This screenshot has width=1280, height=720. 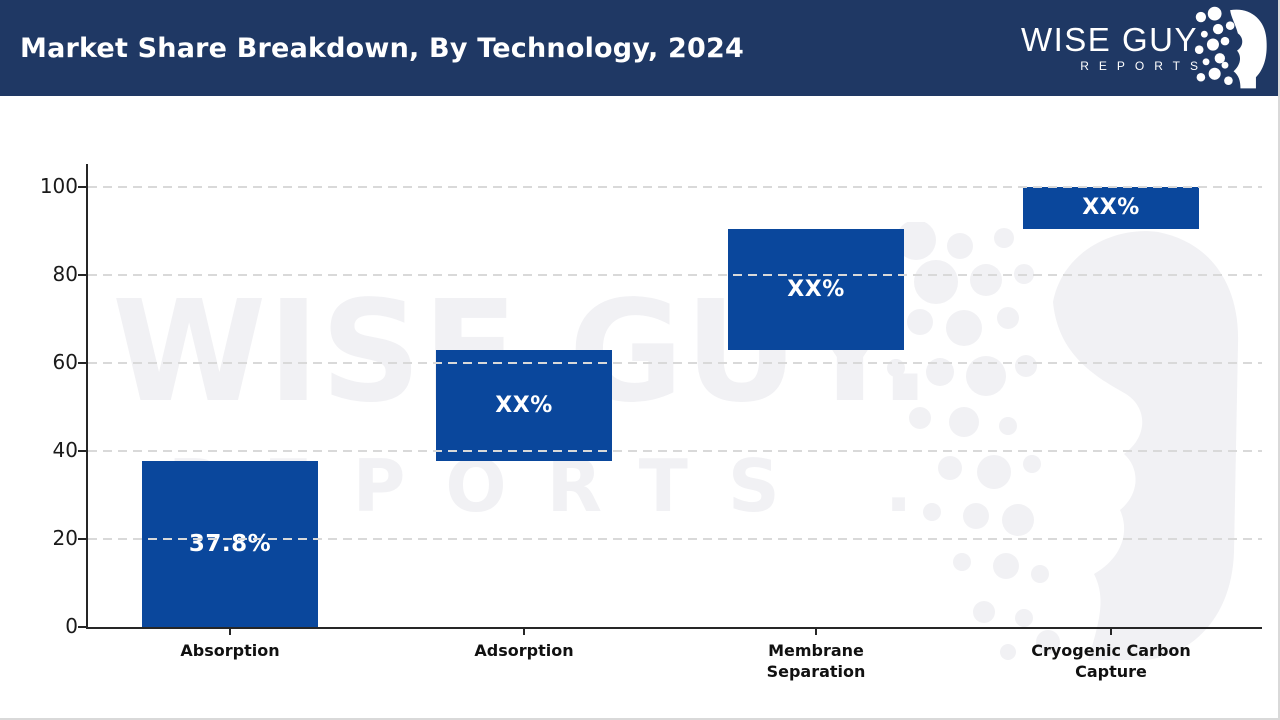 I want to click on y-tick-label: 20, so click(x=65, y=538).